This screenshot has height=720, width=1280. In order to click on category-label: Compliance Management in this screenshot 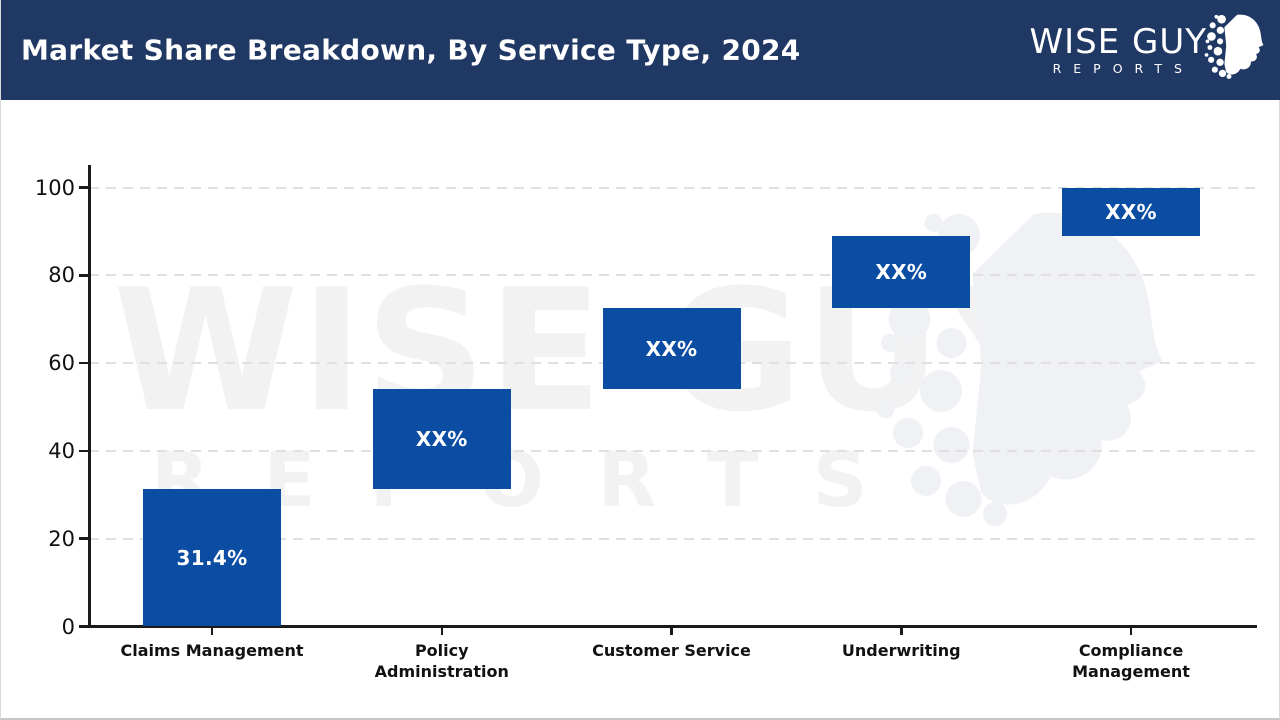, I will do `click(1131, 661)`.